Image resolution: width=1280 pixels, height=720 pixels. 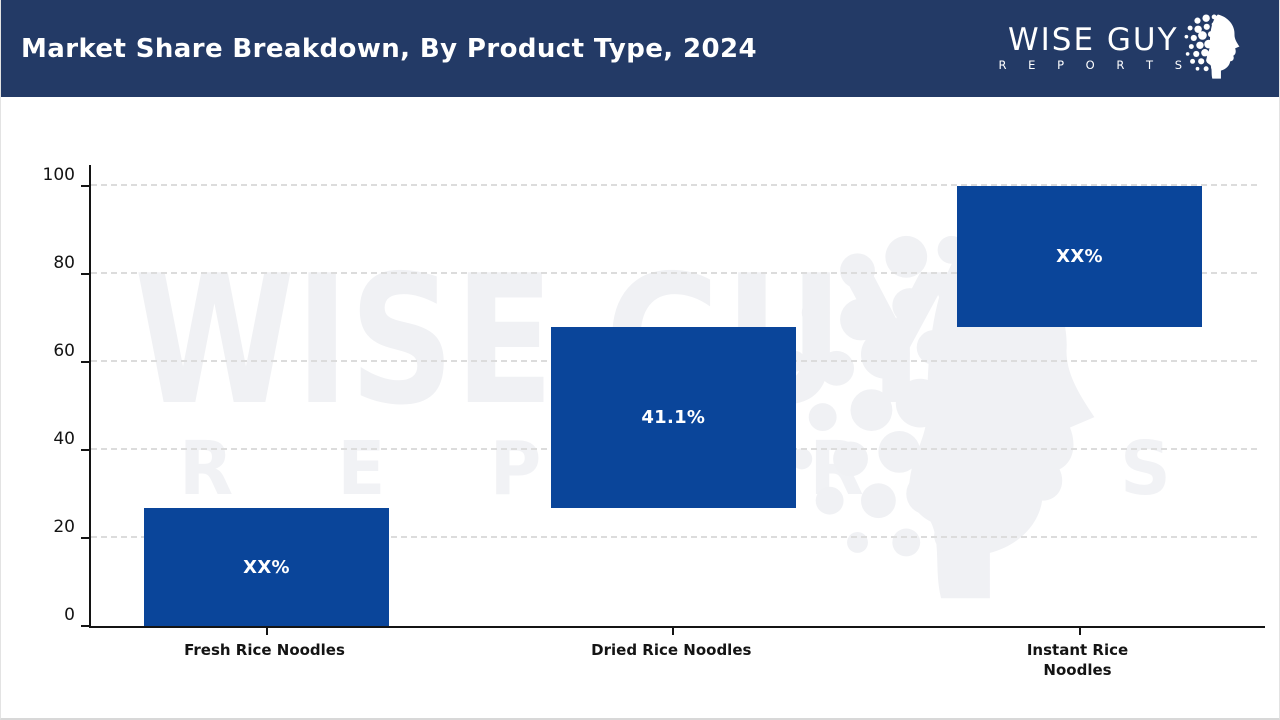 I want to click on x-tick-label-line: Dried Rice Noodles, so click(x=671, y=650).